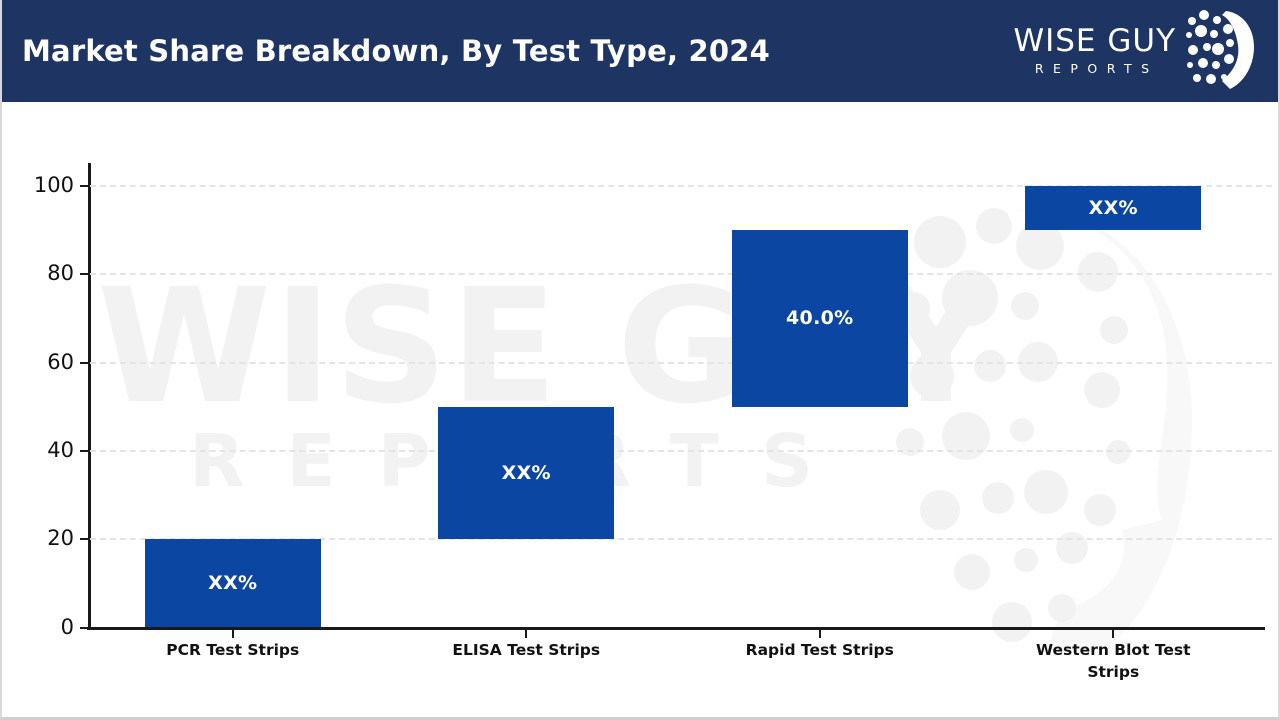 The width and height of the screenshot is (1280, 720). I want to click on brand-subname: REPORTS, so click(1096, 68).